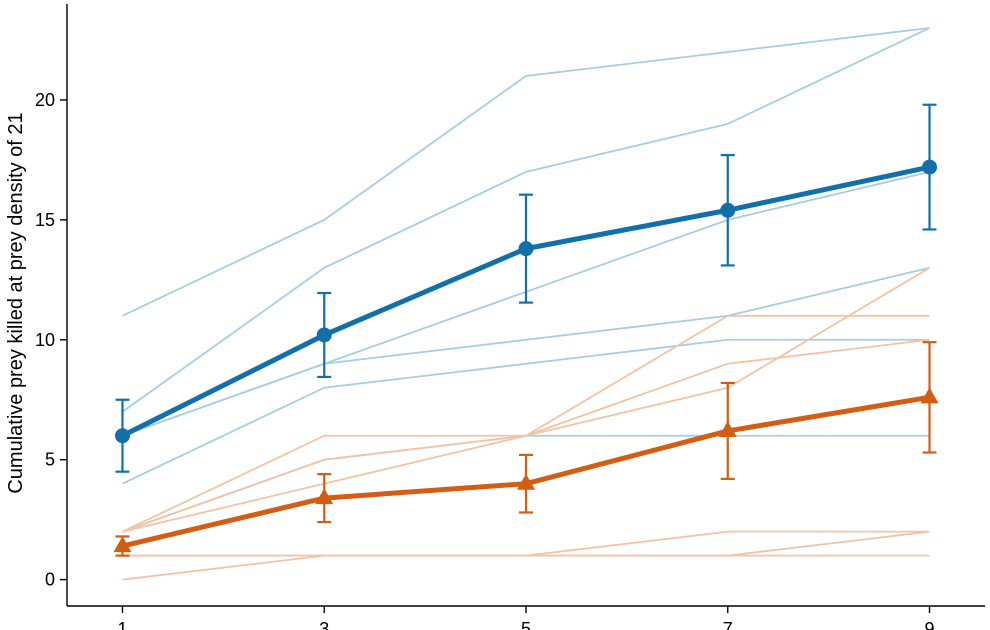  Describe the element at coordinates (930, 624) in the screenshot. I see `x-tick-label: 9` at that location.